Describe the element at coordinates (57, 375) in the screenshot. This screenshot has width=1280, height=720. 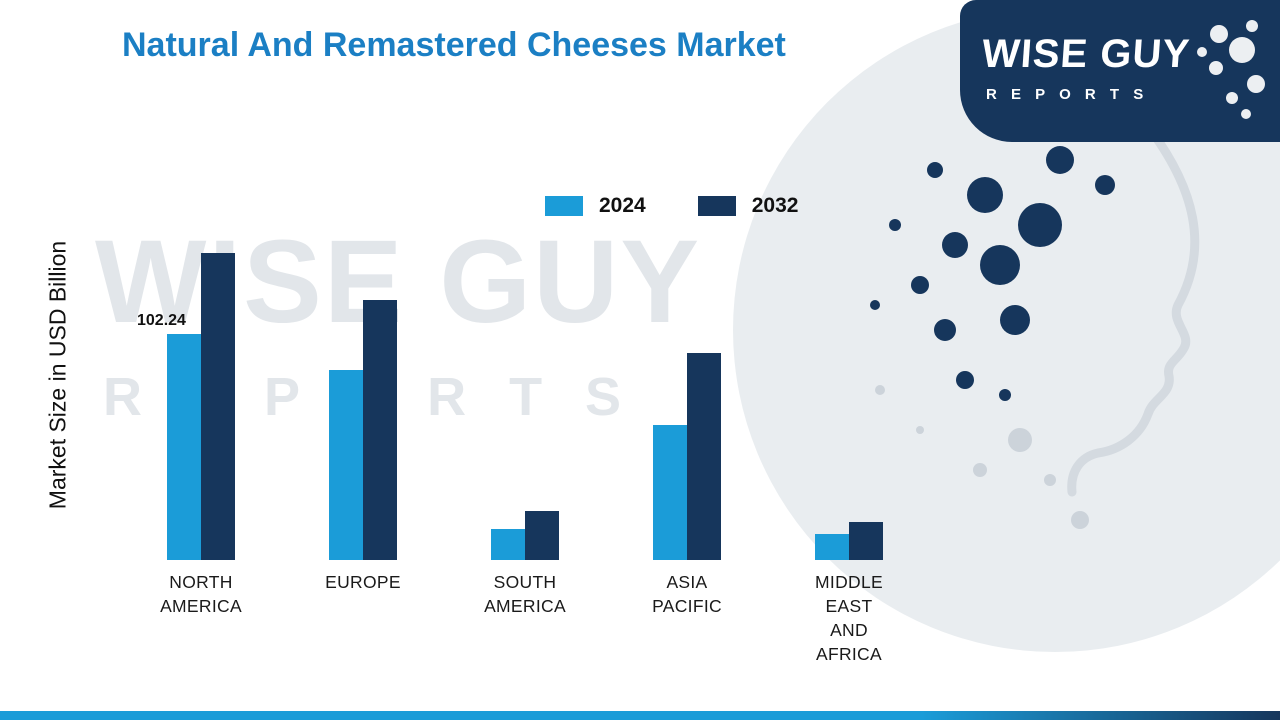
I see `y-axis-label: Market Size in USD Billion` at that location.